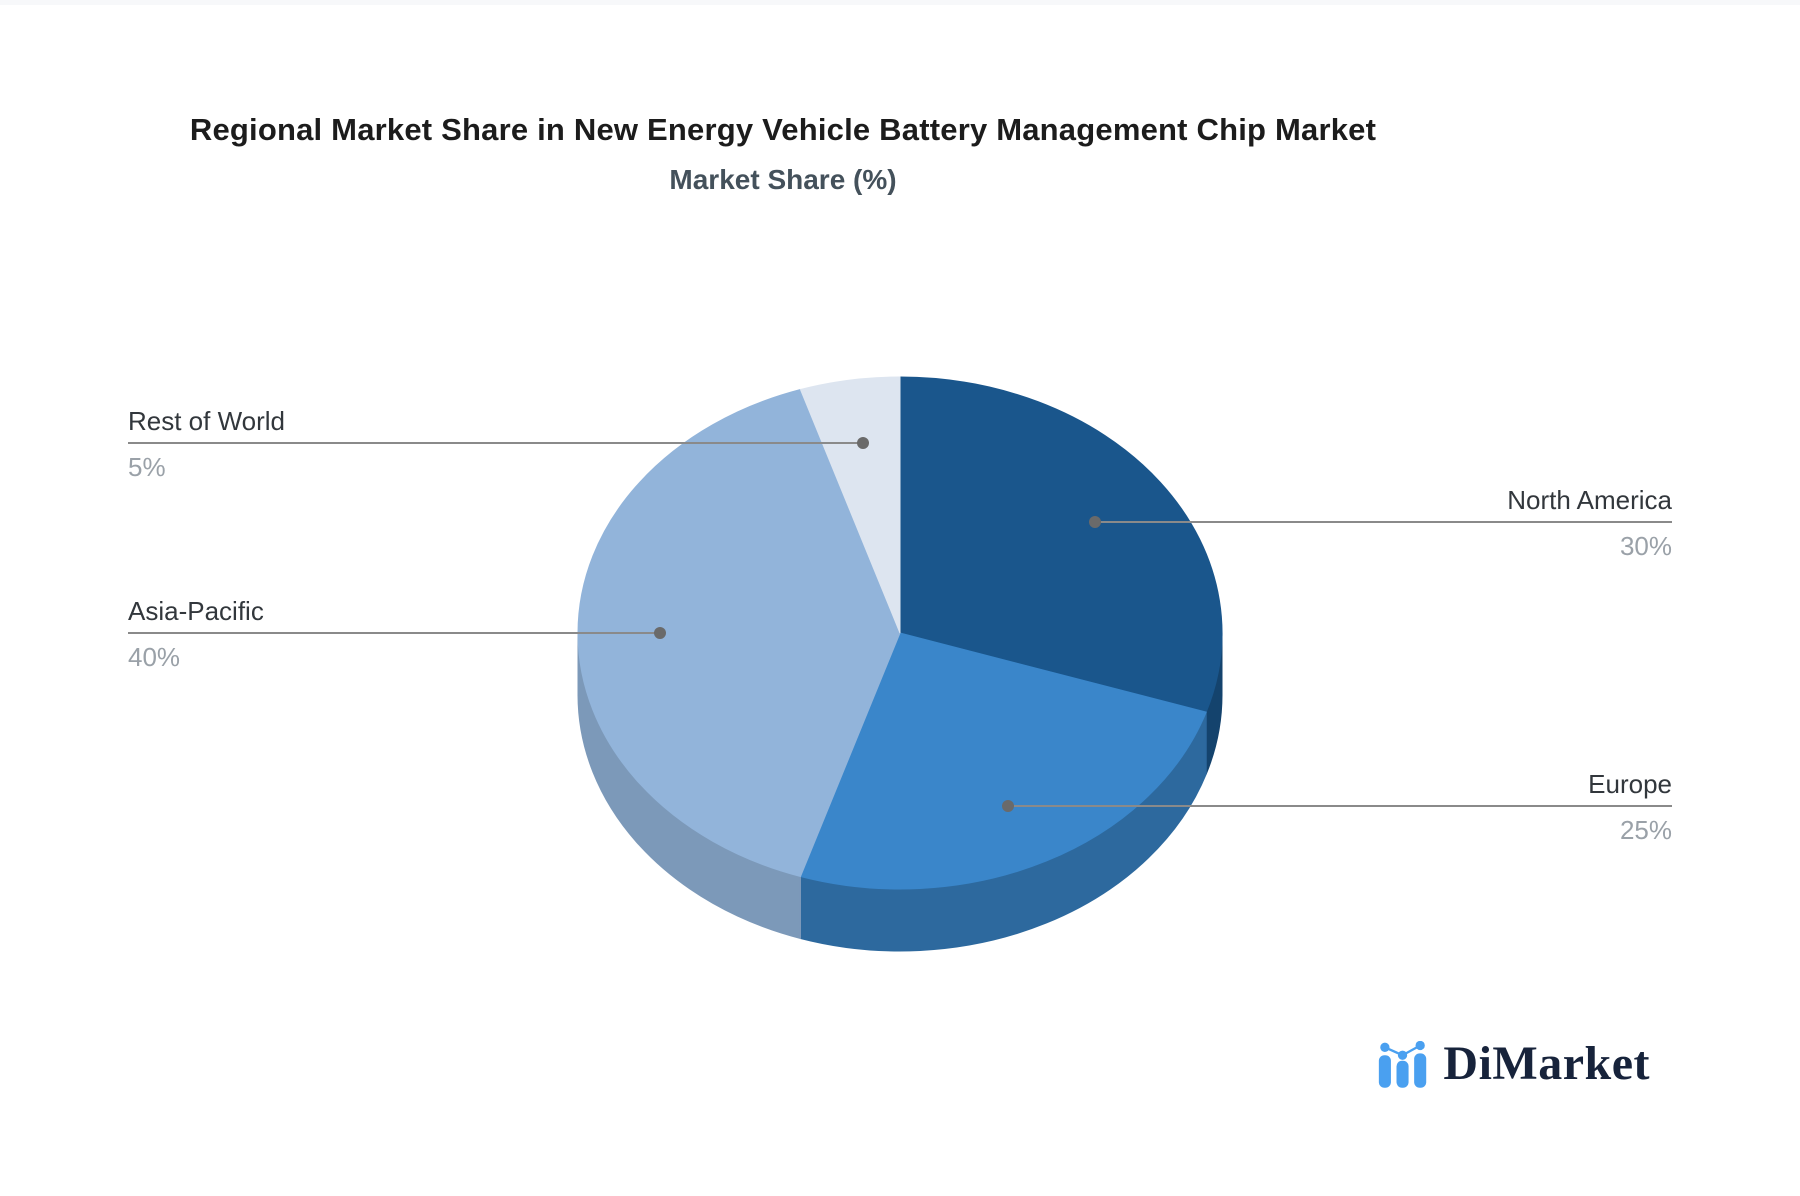 Image resolution: width=1800 pixels, height=1196 pixels. I want to click on brand-name: DiMarket, so click(1546, 1063).